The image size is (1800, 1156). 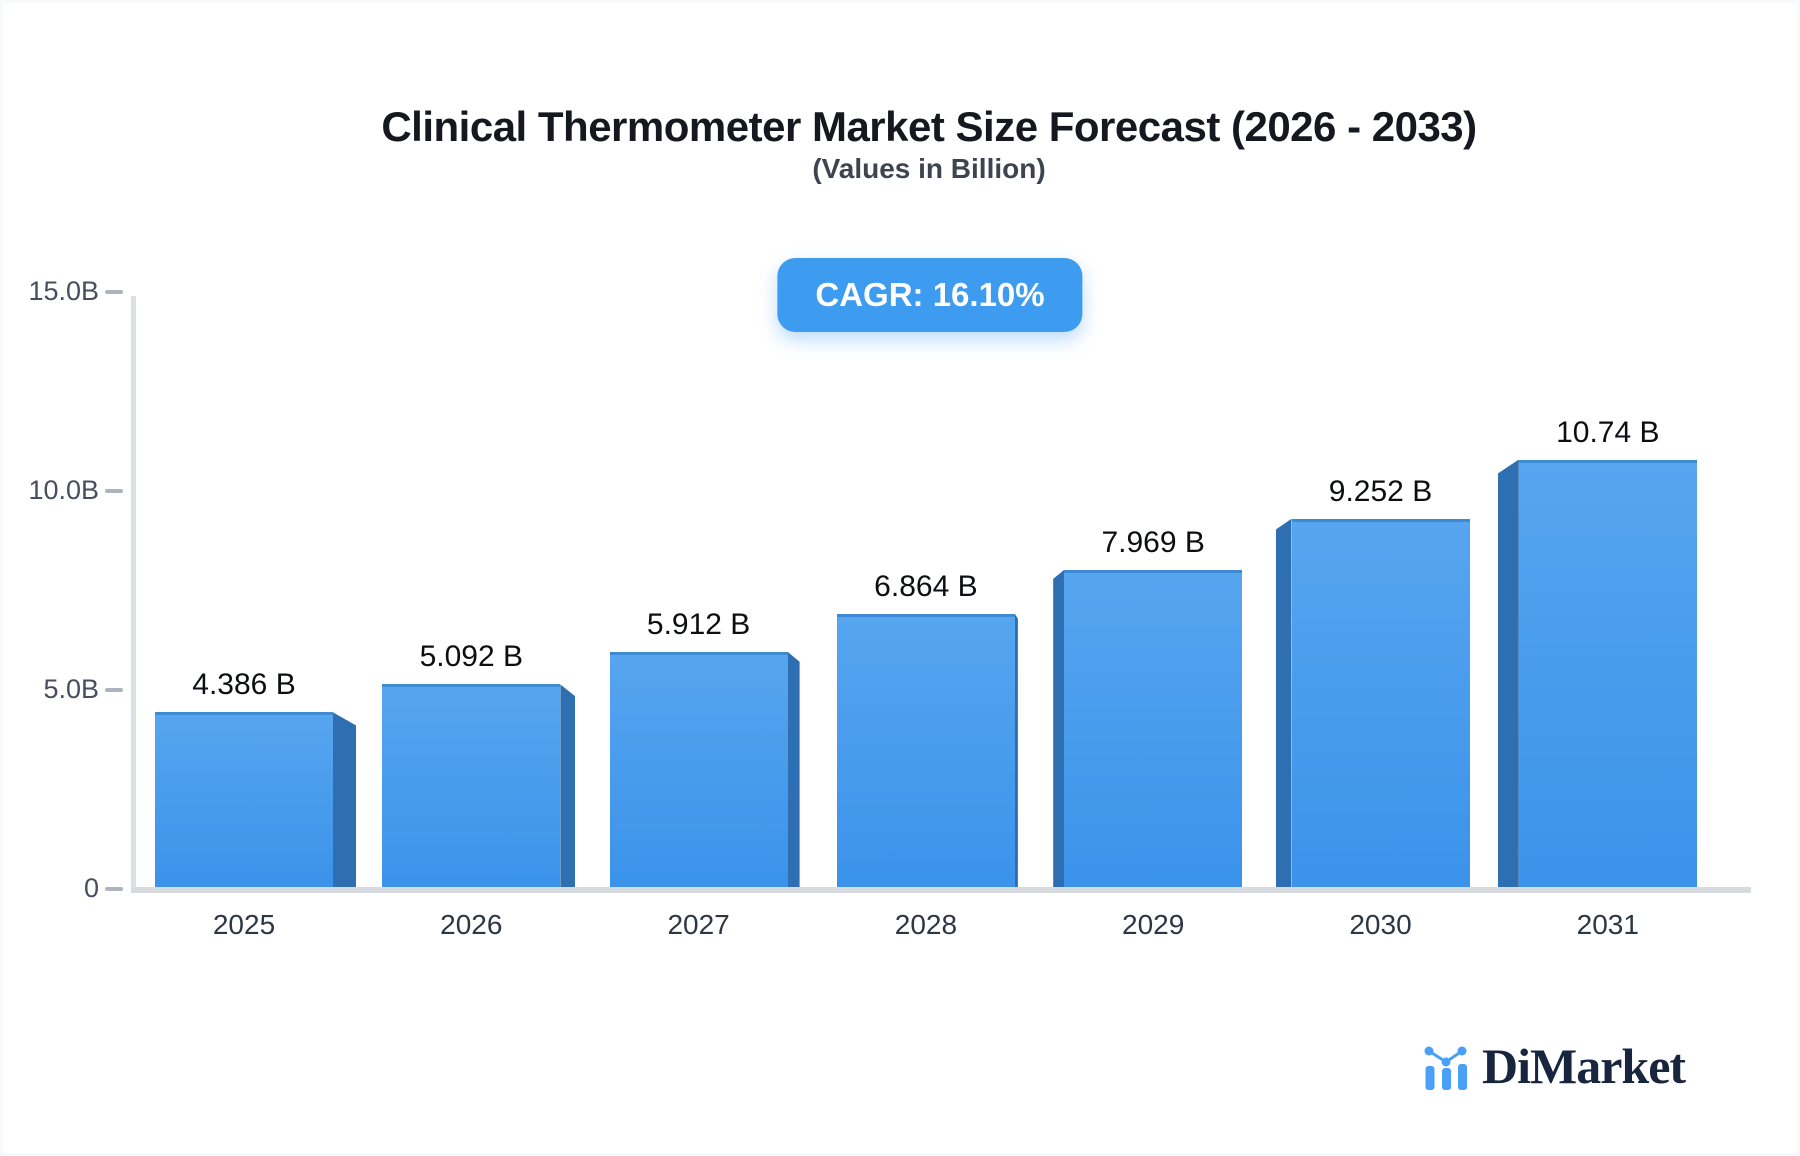 I want to click on x-axis-label-2031: 2031, so click(x=1607, y=924).